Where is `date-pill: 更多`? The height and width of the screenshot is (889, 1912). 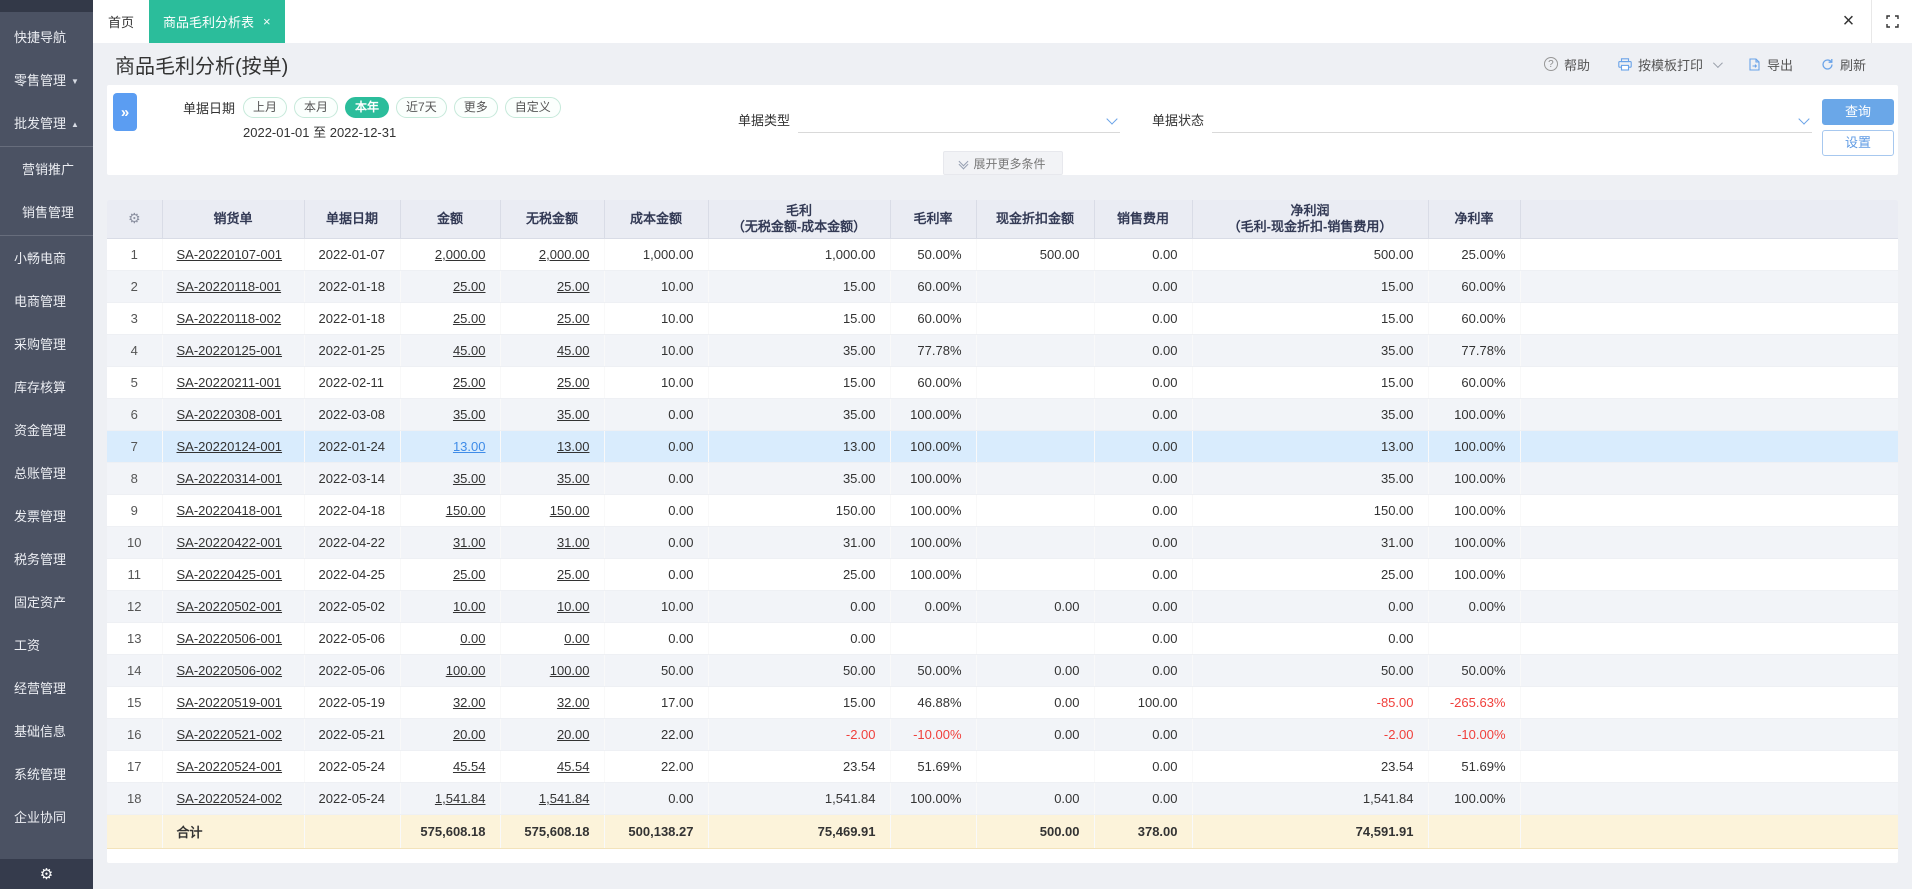 date-pill: 更多 is located at coordinates (475, 107).